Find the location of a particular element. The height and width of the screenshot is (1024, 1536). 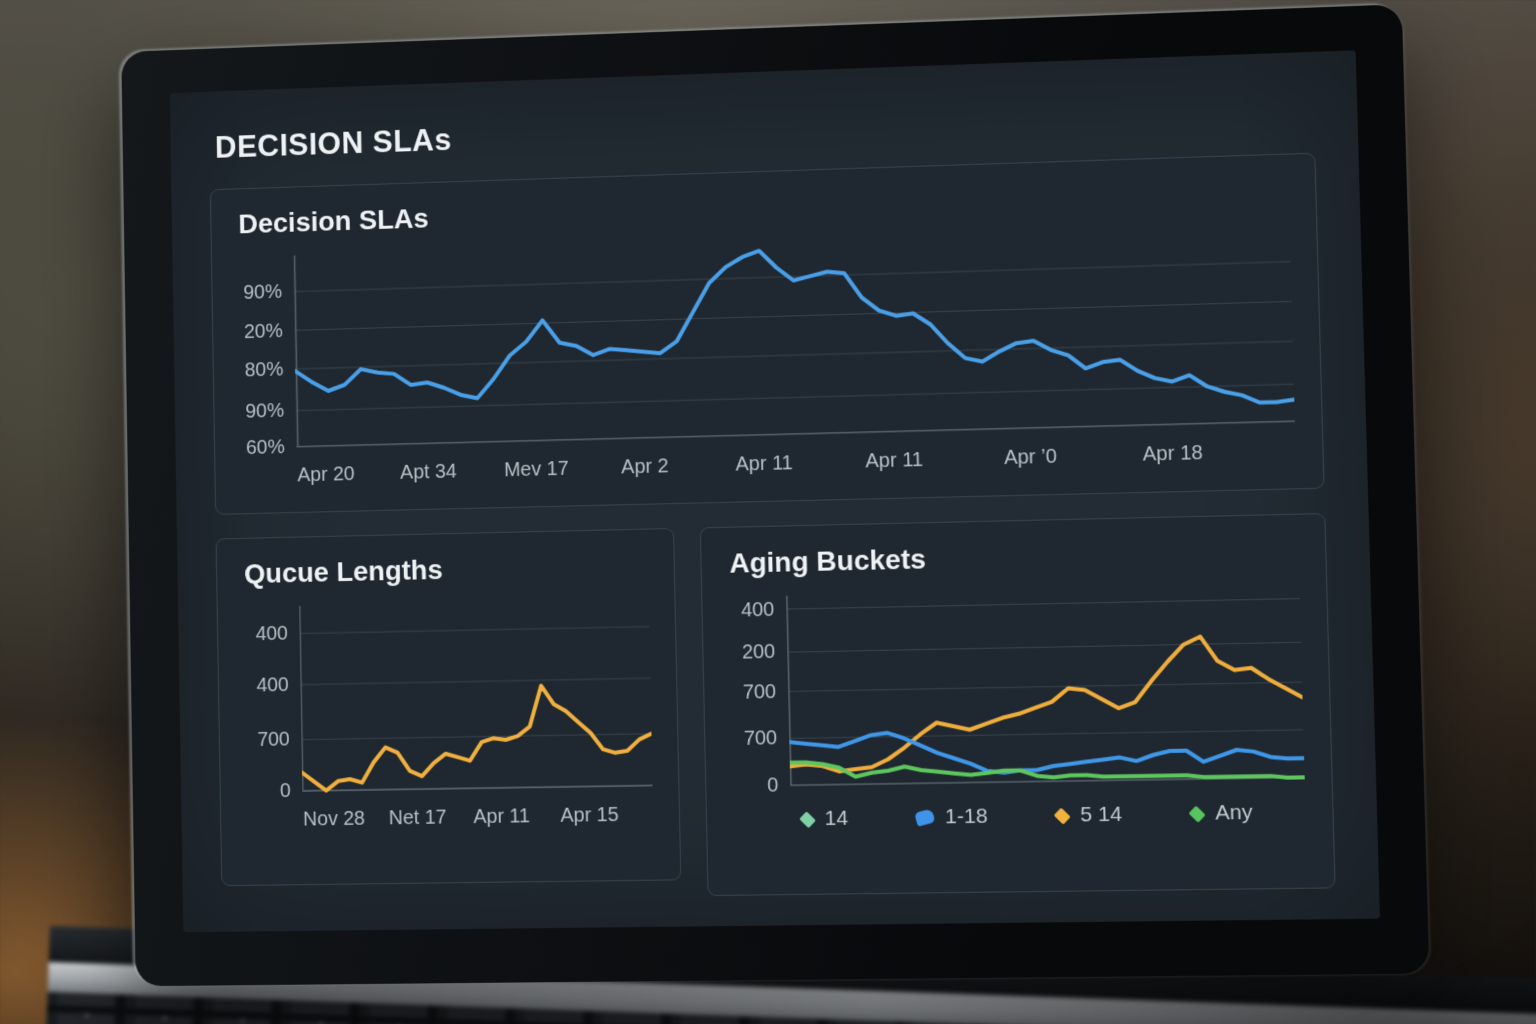

decision-slas-chart is located at coordinates (794, 338).